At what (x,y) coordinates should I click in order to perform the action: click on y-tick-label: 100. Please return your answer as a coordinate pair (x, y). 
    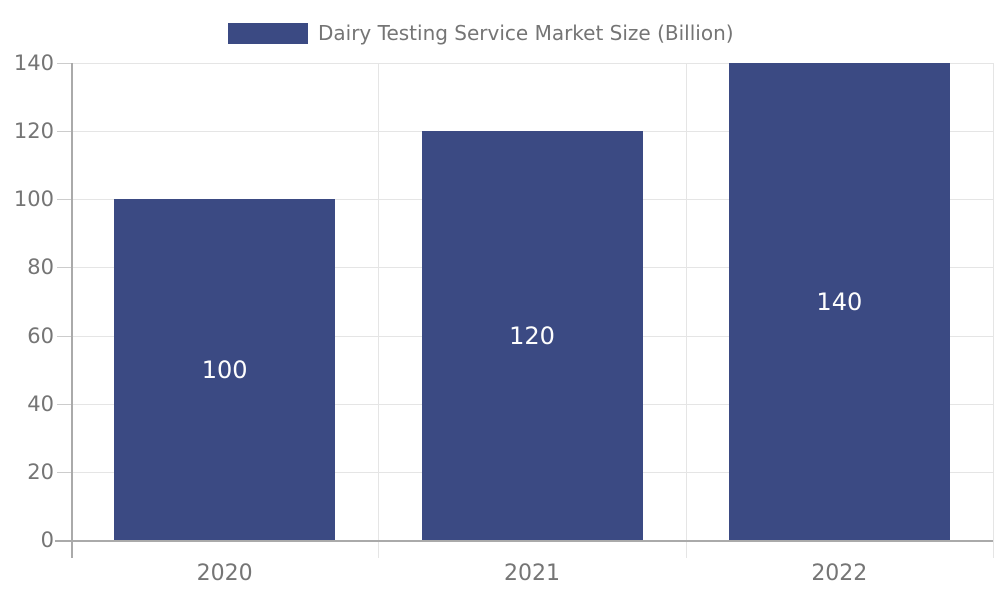
    Looking at the image, I should click on (33, 199).